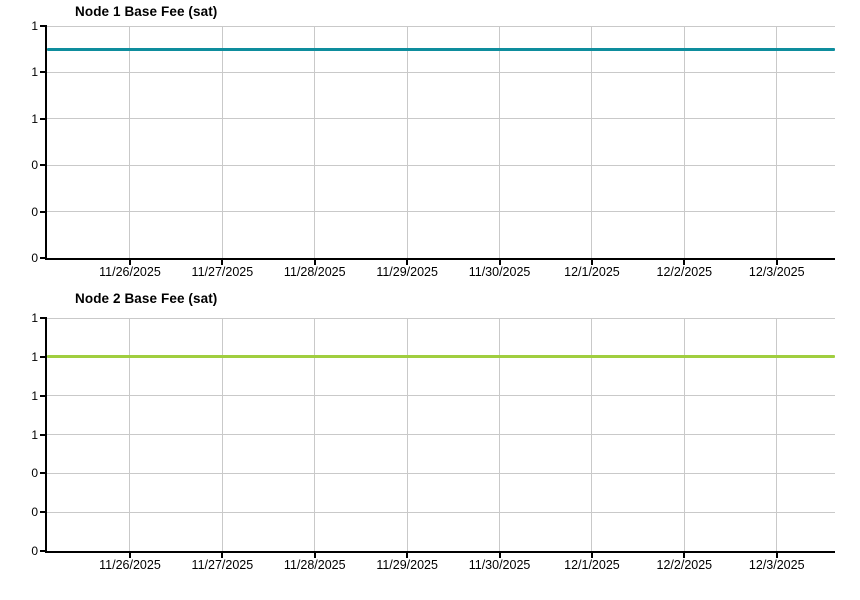 The height and width of the screenshot is (600, 860). What do you see at coordinates (146, 298) in the screenshot?
I see `chart2-title: Node 2 Base Fee (sat)` at bounding box center [146, 298].